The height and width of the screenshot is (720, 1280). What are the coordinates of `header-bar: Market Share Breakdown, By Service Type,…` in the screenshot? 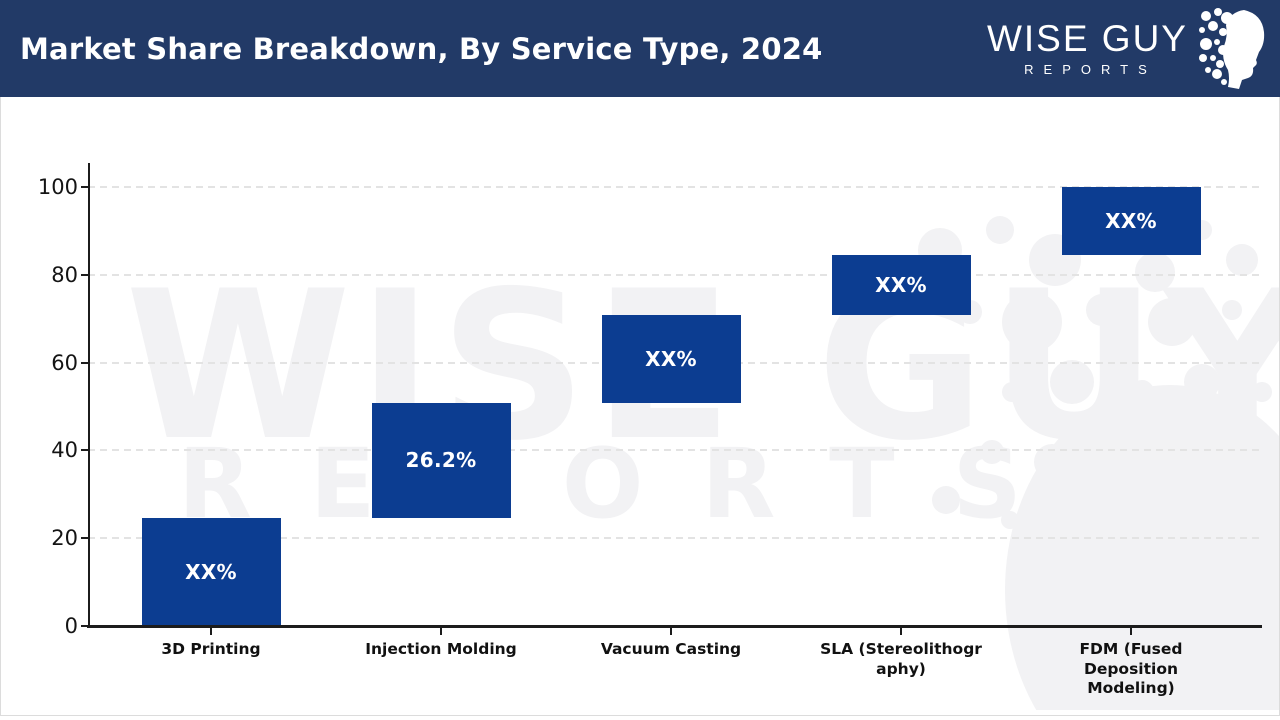 It's located at (640, 48).